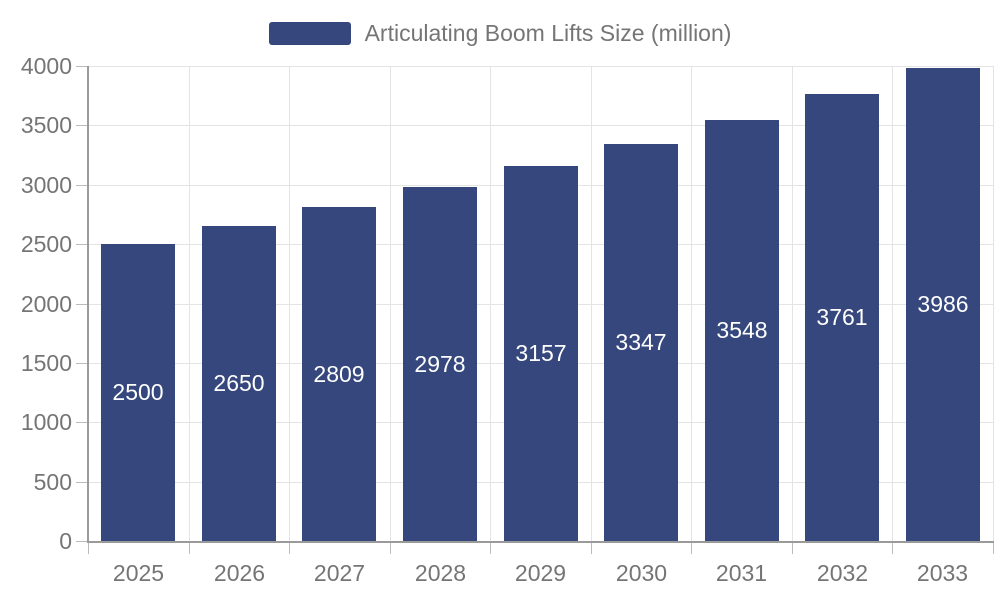  I want to click on x-axis-label: 2027, so click(339, 573).